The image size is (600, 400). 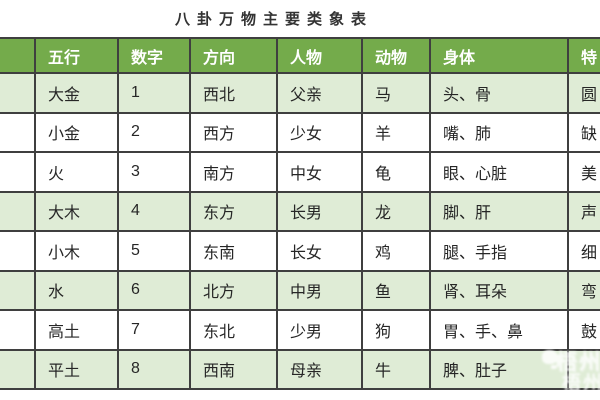 I want to click on table-cell-0-5: 马, so click(x=396, y=93).